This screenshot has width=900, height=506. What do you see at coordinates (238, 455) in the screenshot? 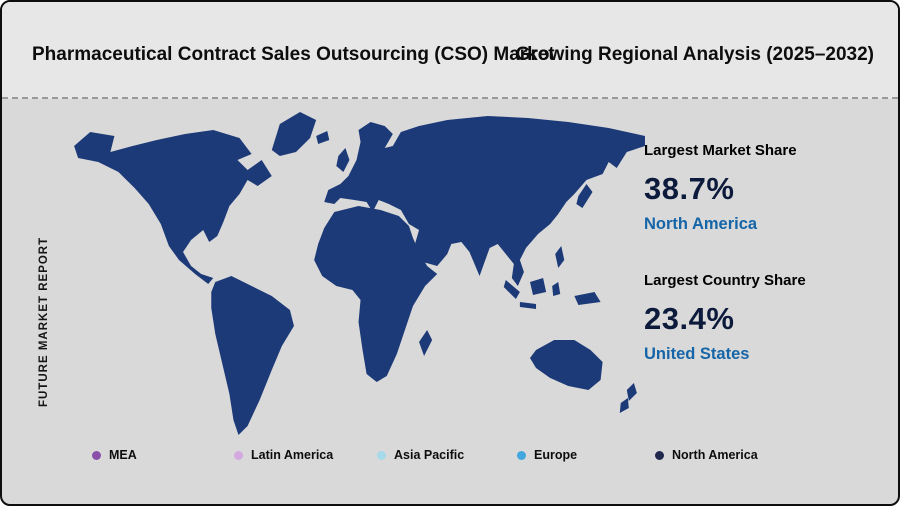
I see `legend-dot-latin-america` at bounding box center [238, 455].